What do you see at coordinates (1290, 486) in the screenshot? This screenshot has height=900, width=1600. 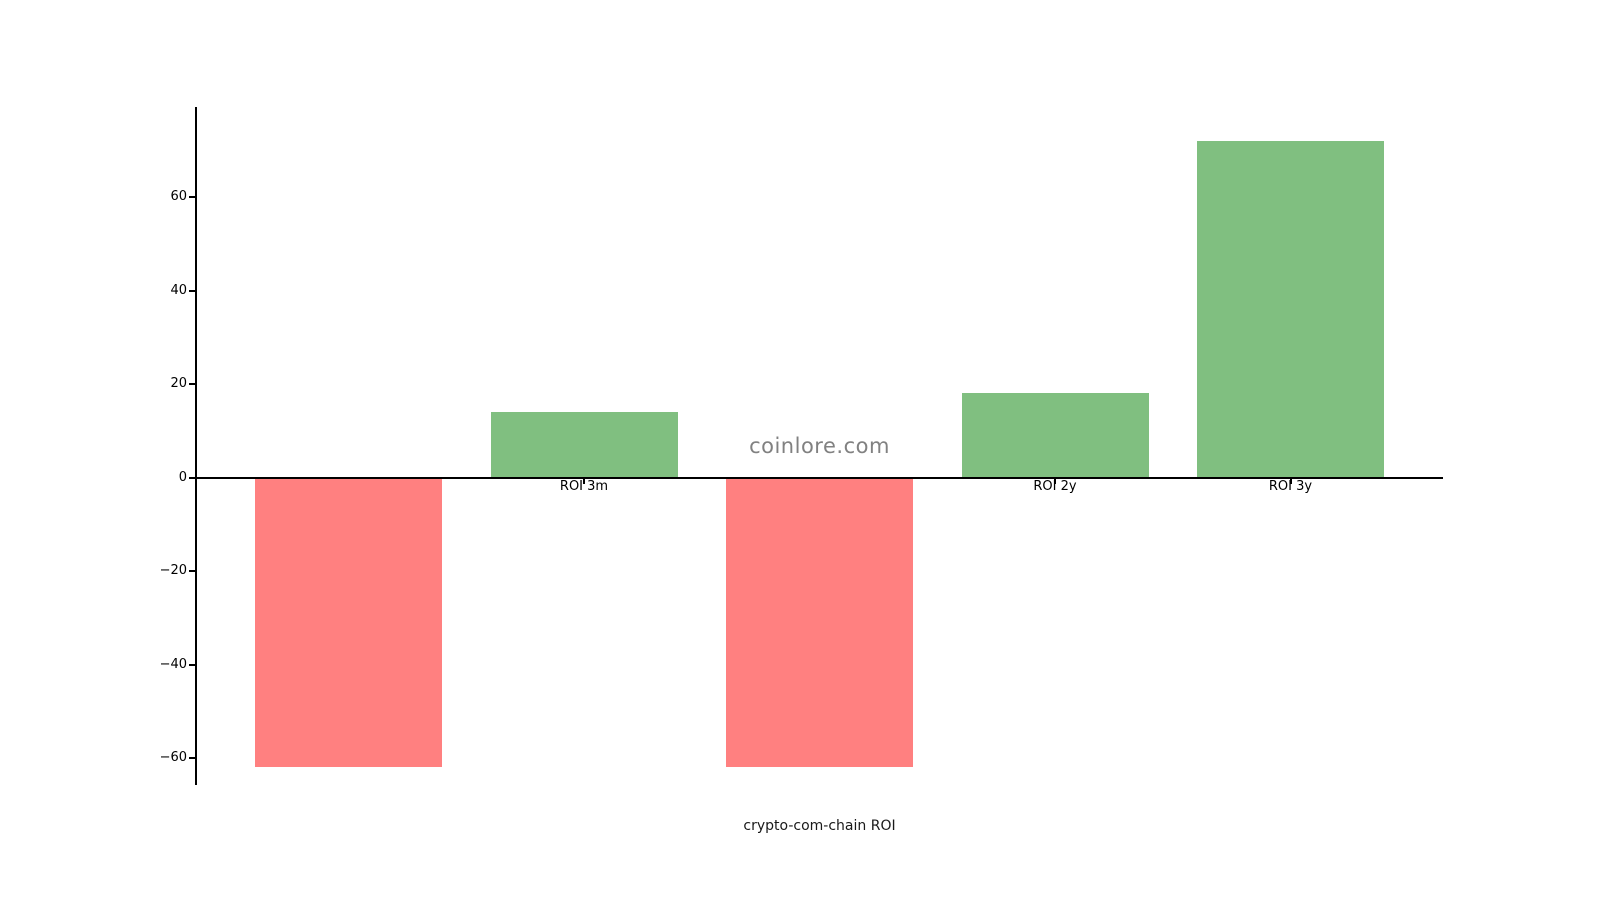 I see `x-tick-label: ROI 3y` at bounding box center [1290, 486].